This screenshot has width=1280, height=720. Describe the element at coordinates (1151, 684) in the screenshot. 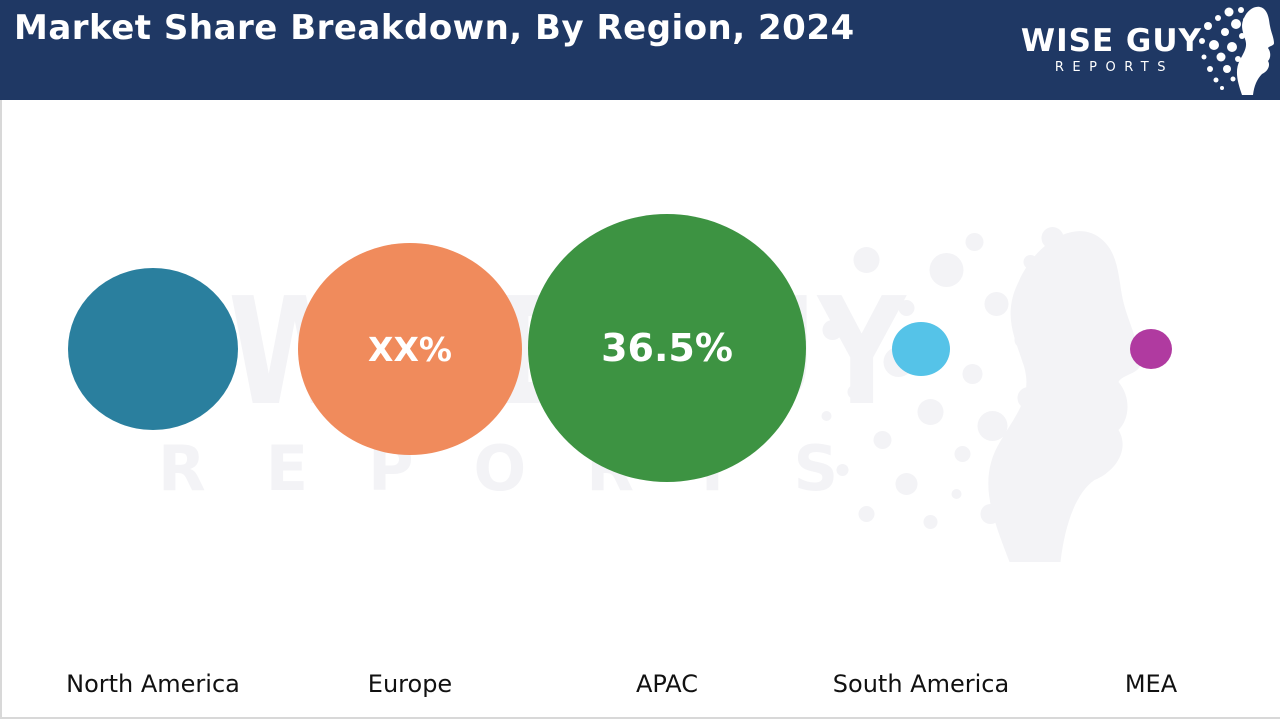

I see `category-label-mea: MEA` at that location.